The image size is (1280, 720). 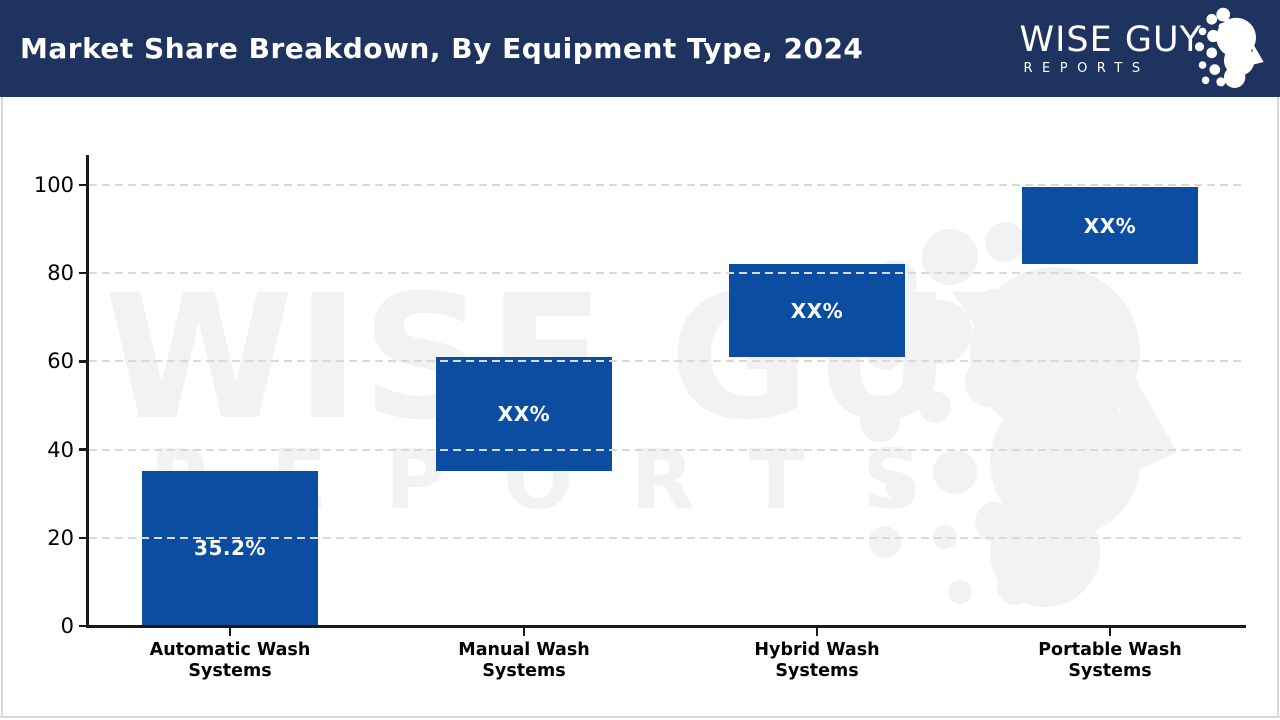 I want to click on logo: WISE GUY REPORTS, so click(x=1142, y=49).